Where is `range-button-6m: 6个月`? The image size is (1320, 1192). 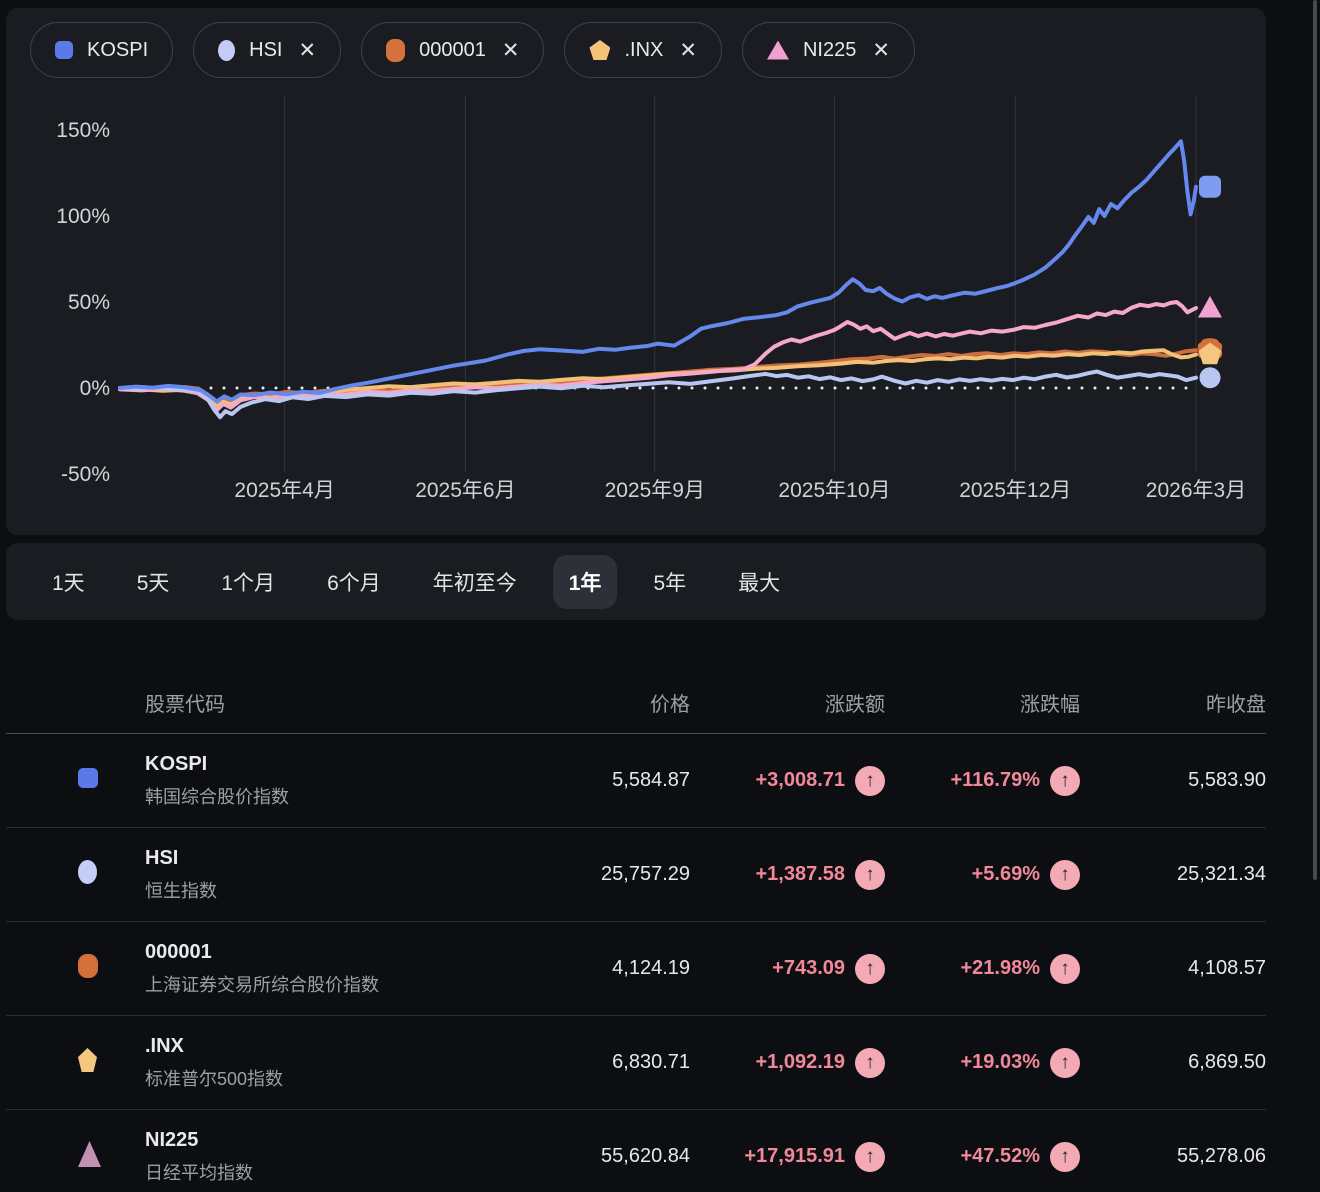 range-button-6m: 6个月 is located at coordinates (354, 582).